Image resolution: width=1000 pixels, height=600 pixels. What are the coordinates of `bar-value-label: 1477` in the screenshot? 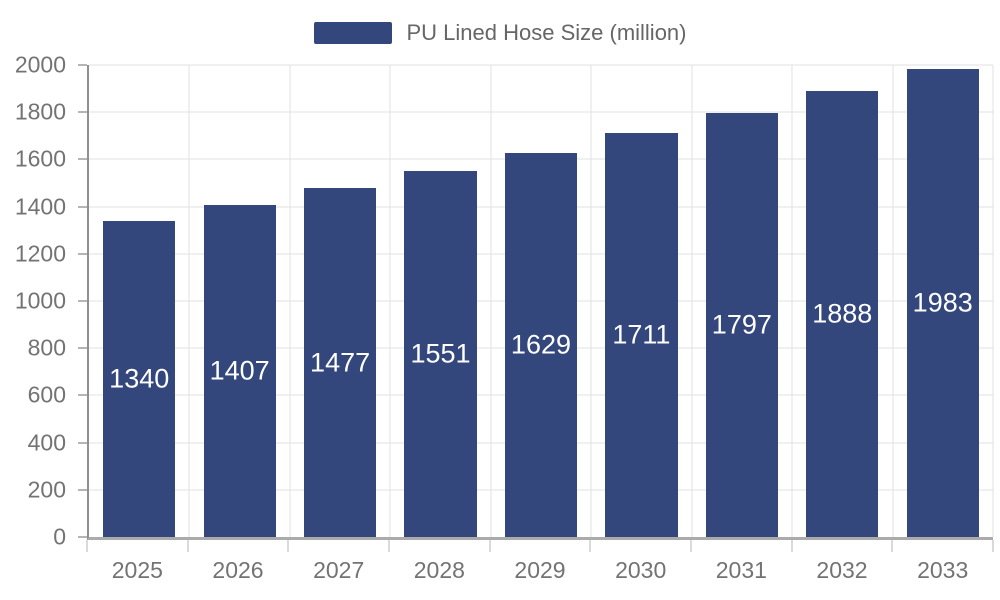 It's located at (340, 362).